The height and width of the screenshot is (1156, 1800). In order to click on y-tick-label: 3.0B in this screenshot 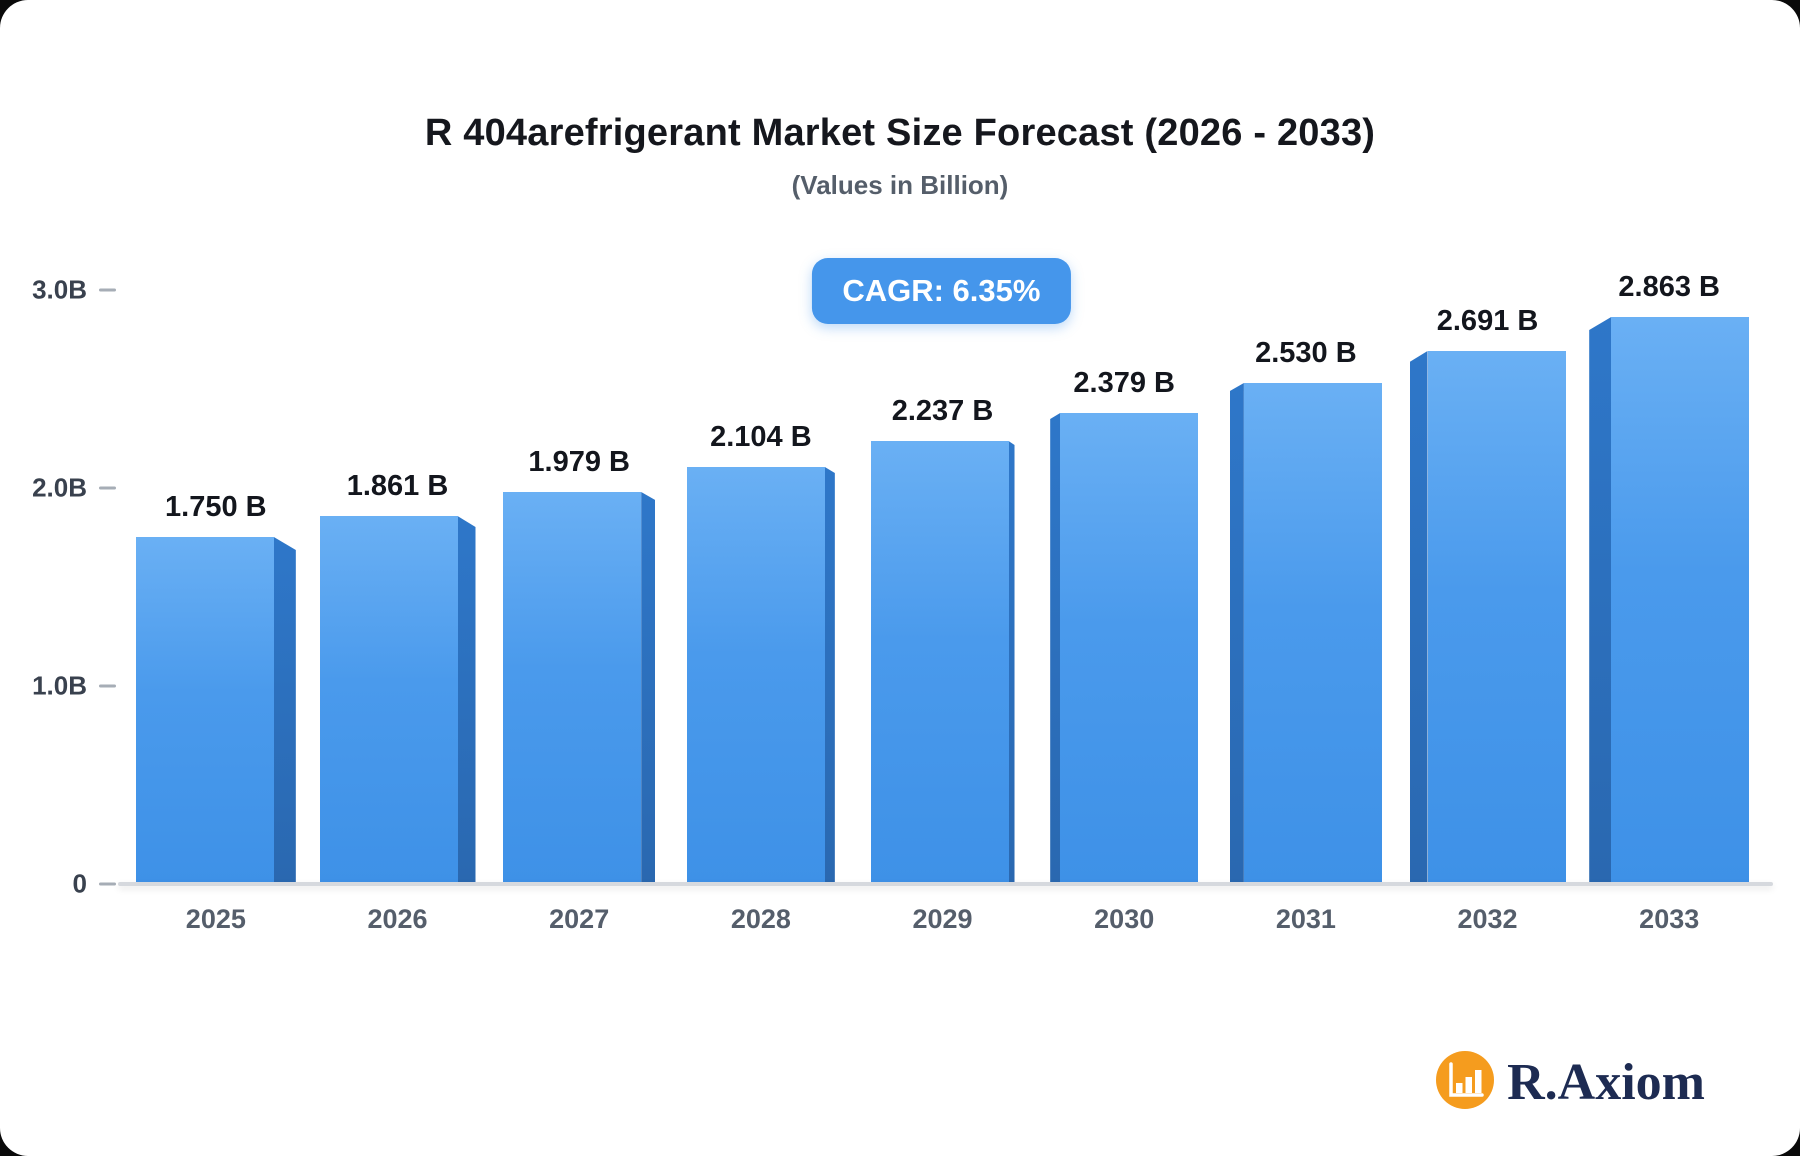, I will do `click(59, 289)`.